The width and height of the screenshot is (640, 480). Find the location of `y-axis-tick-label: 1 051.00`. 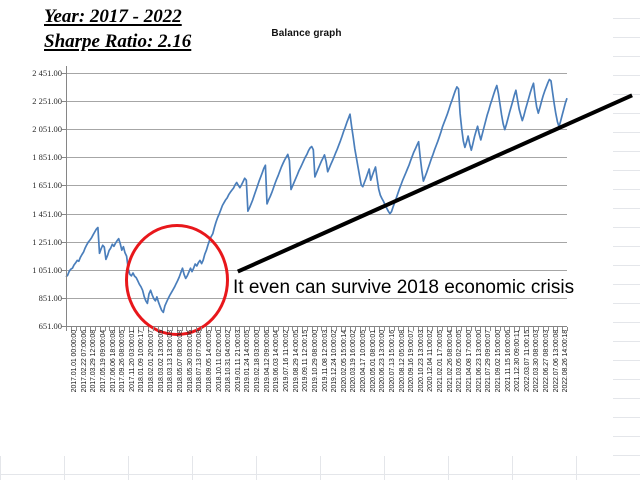

y-axis-tick-label: 1 051.00 is located at coordinates (35, 270).